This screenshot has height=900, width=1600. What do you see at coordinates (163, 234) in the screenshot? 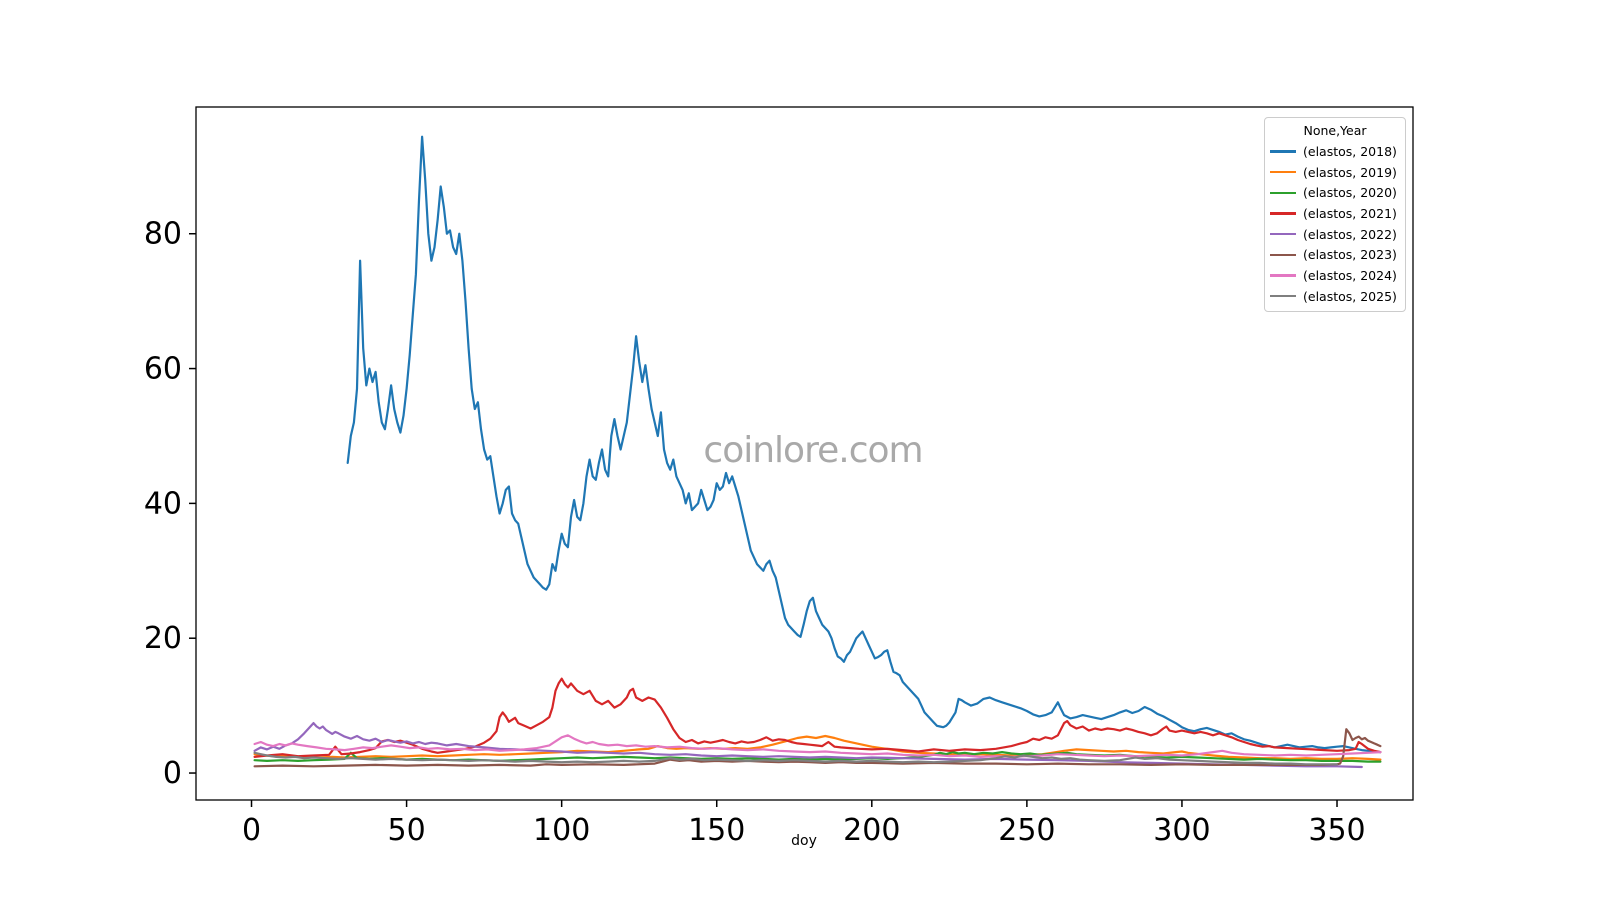
I see `y-tick-label: 80` at bounding box center [163, 234].